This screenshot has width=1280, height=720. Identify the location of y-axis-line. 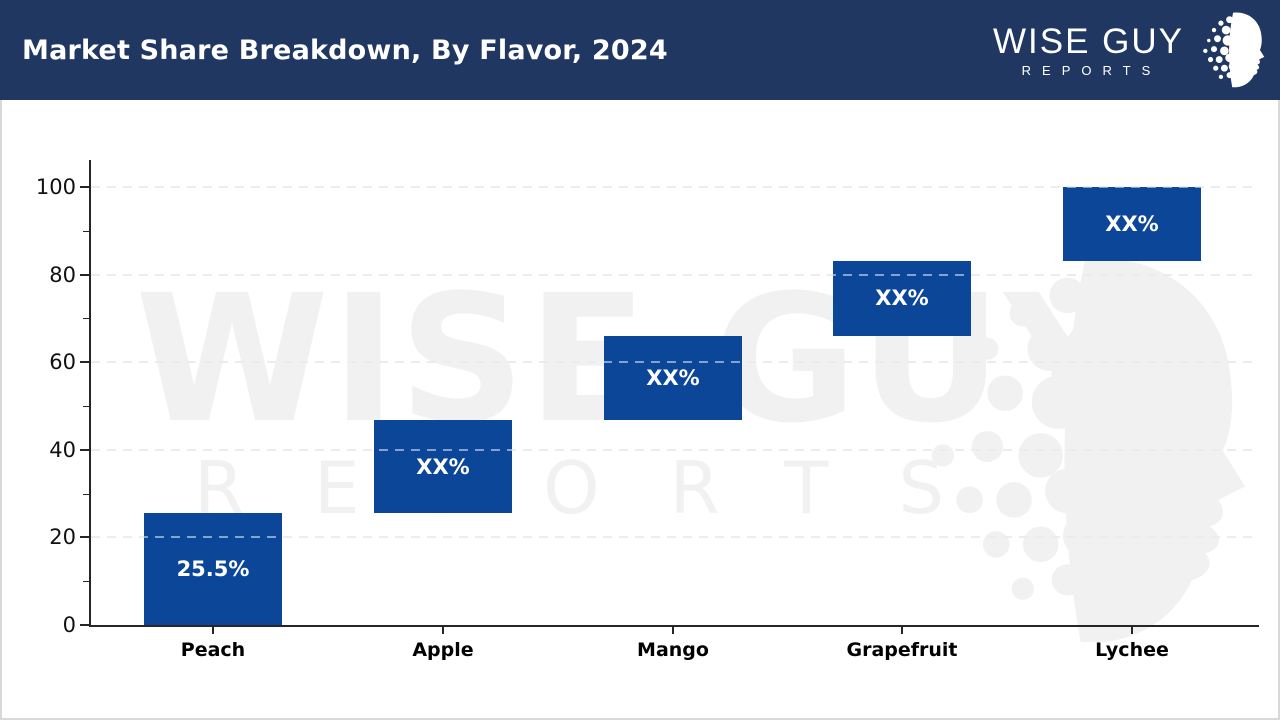
(90, 393).